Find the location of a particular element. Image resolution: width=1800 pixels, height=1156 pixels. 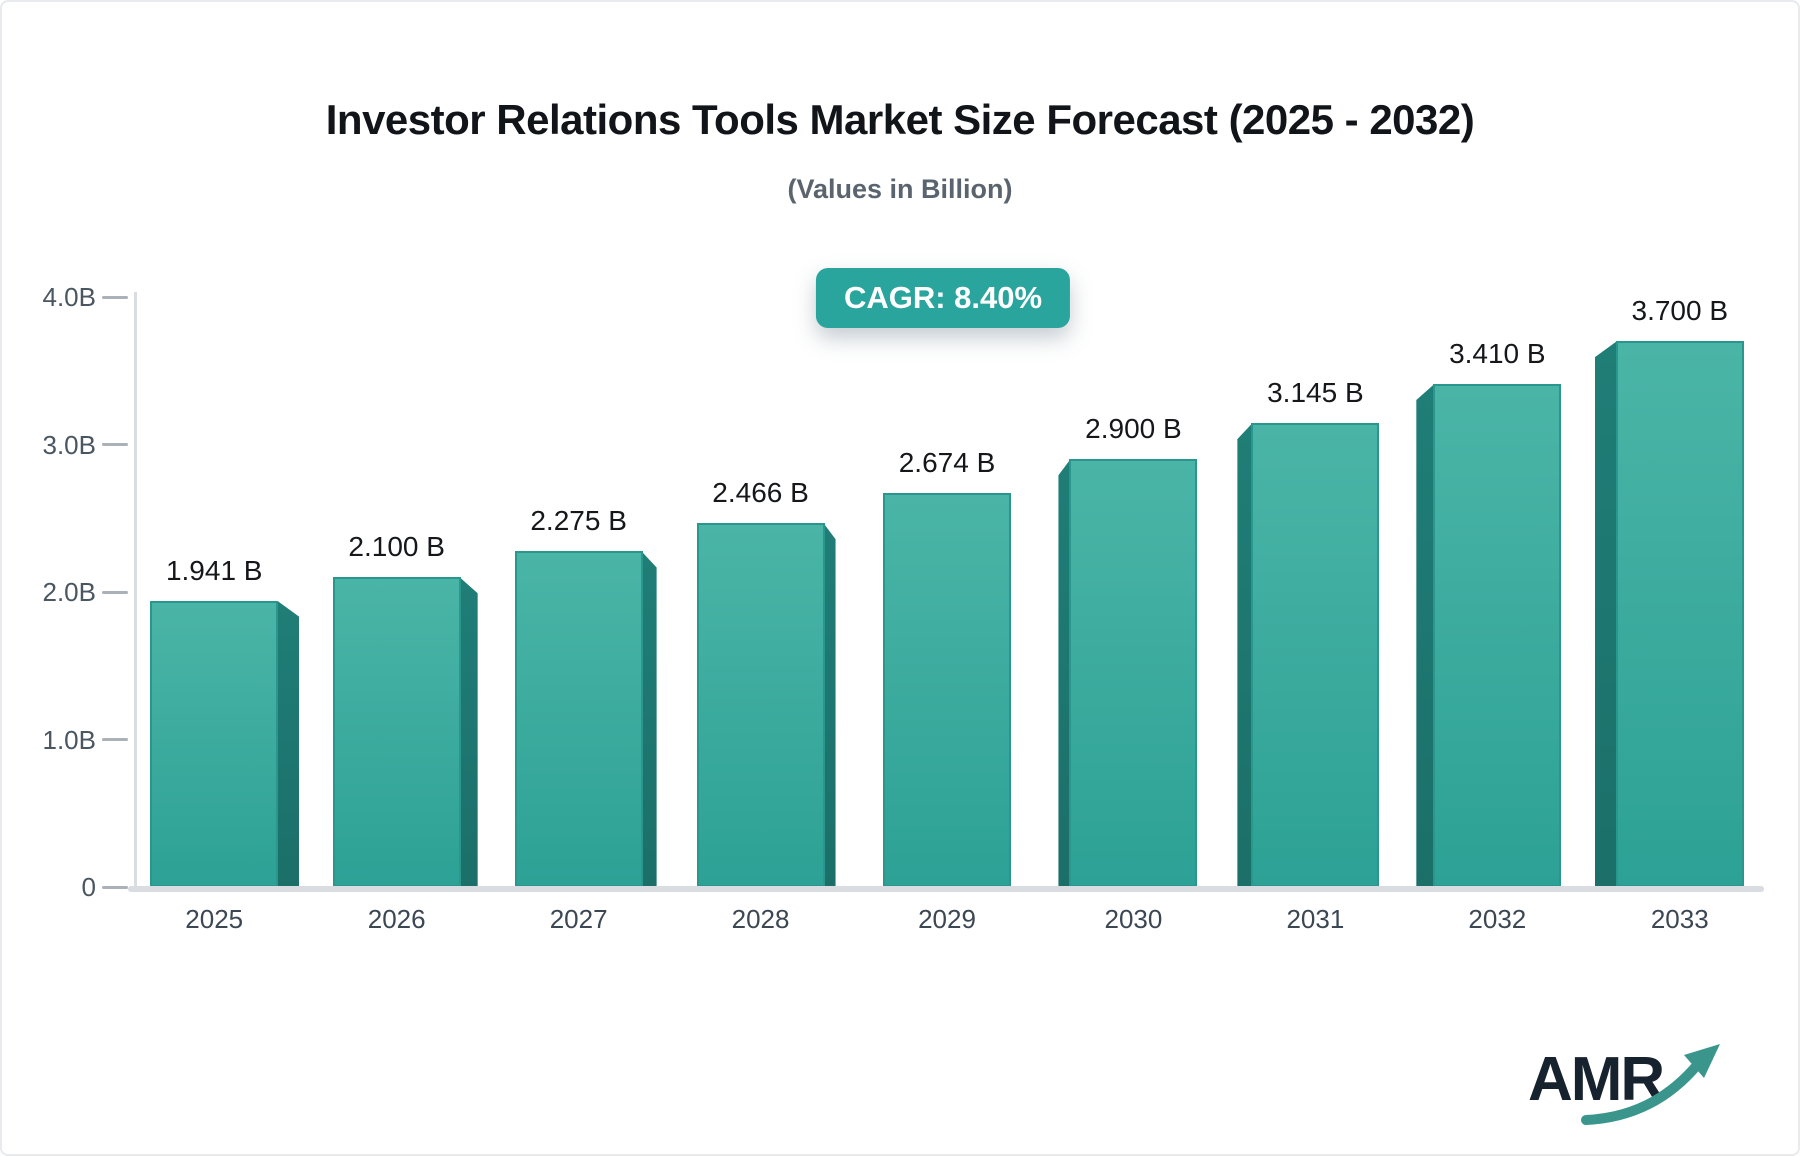

y-axis-tick-label: 4.0B is located at coordinates (69, 297).